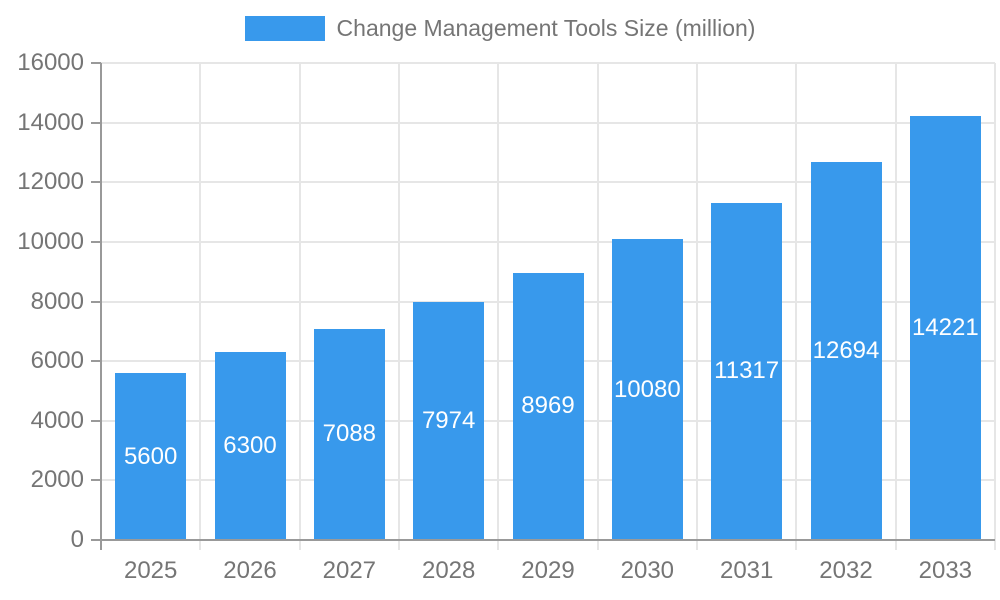 Image resolution: width=1000 pixels, height=600 pixels. What do you see at coordinates (647, 570) in the screenshot?
I see `x-tick-label: 2030` at bounding box center [647, 570].